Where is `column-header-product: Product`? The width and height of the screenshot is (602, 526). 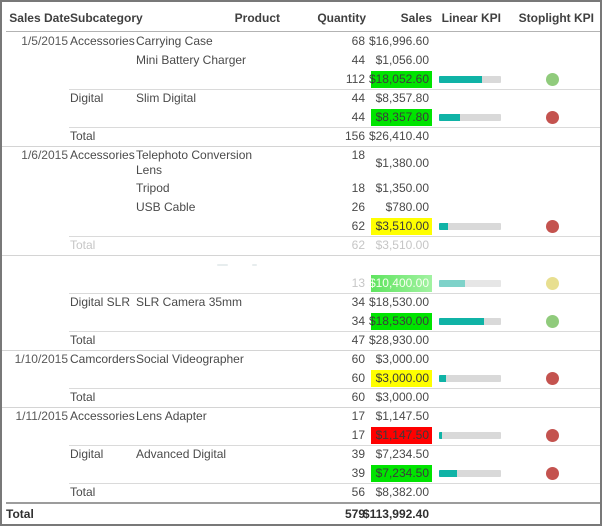 column-header-product: Product is located at coordinates (257, 18).